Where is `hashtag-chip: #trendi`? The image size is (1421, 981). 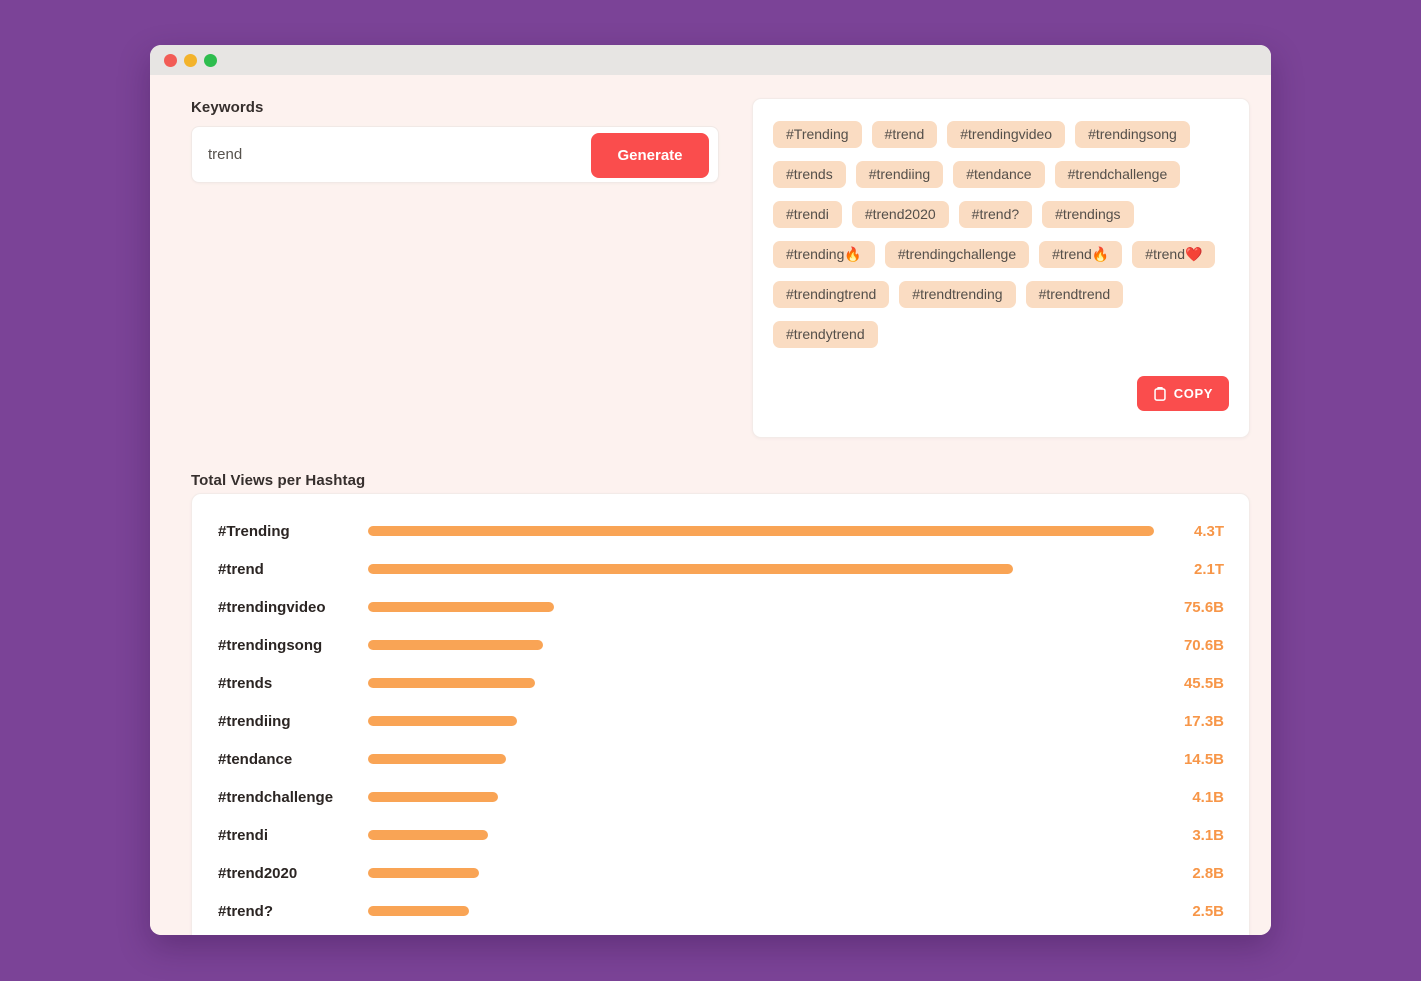
hashtag-chip: #trendi is located at coordinates (807, 214).